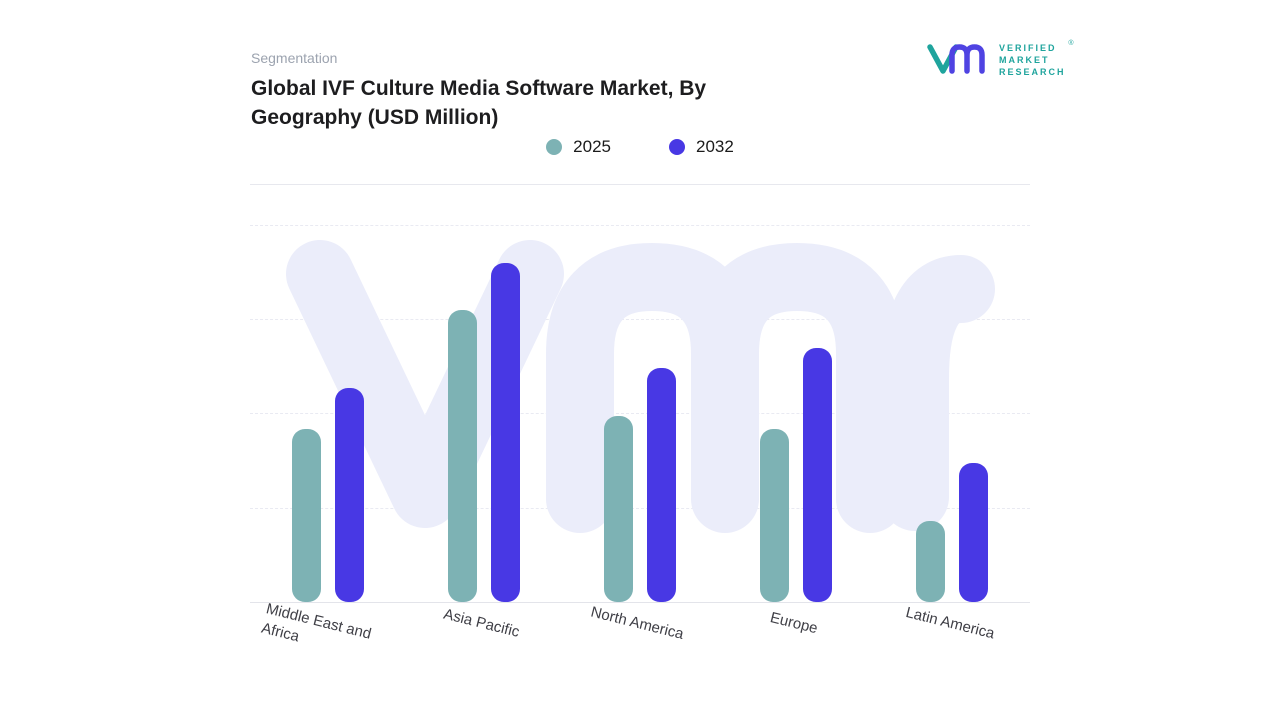  Describe the element at coordinates (957, 60) in the screenshot. I see `vmr-monogram-icon` at that location.